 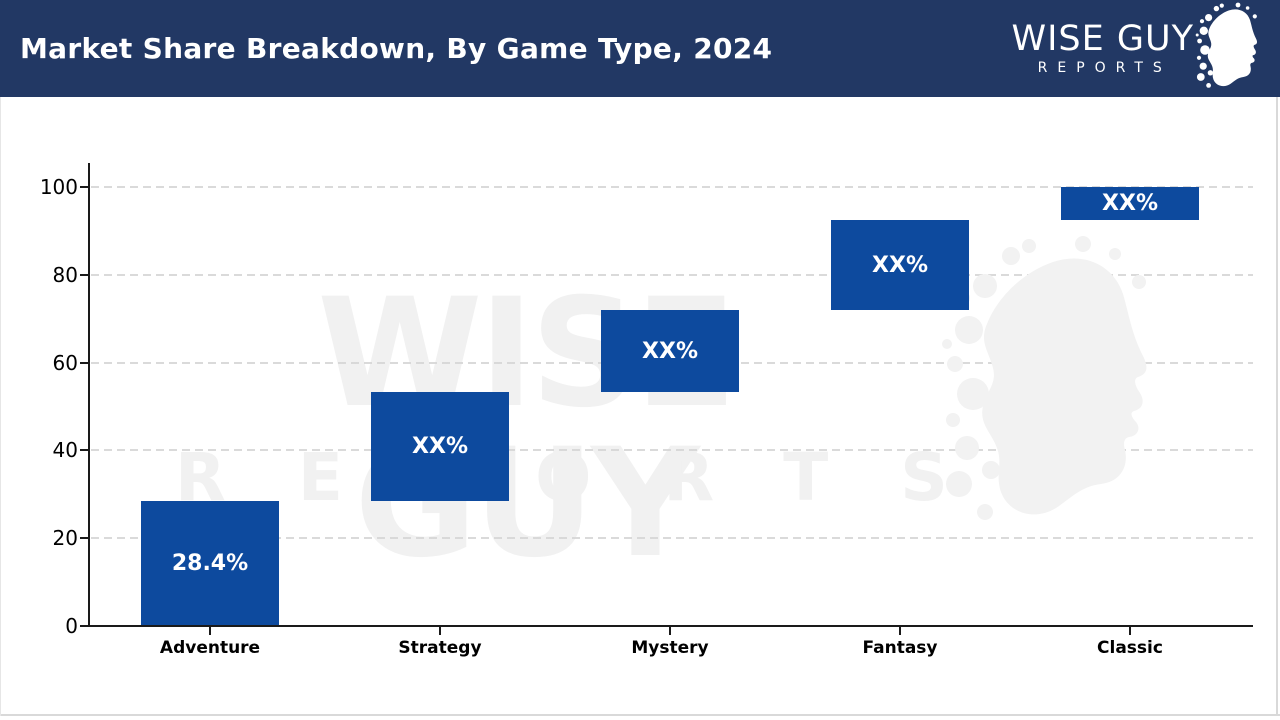 I want to click on chart-frame-left, so click(x=0, y=406).